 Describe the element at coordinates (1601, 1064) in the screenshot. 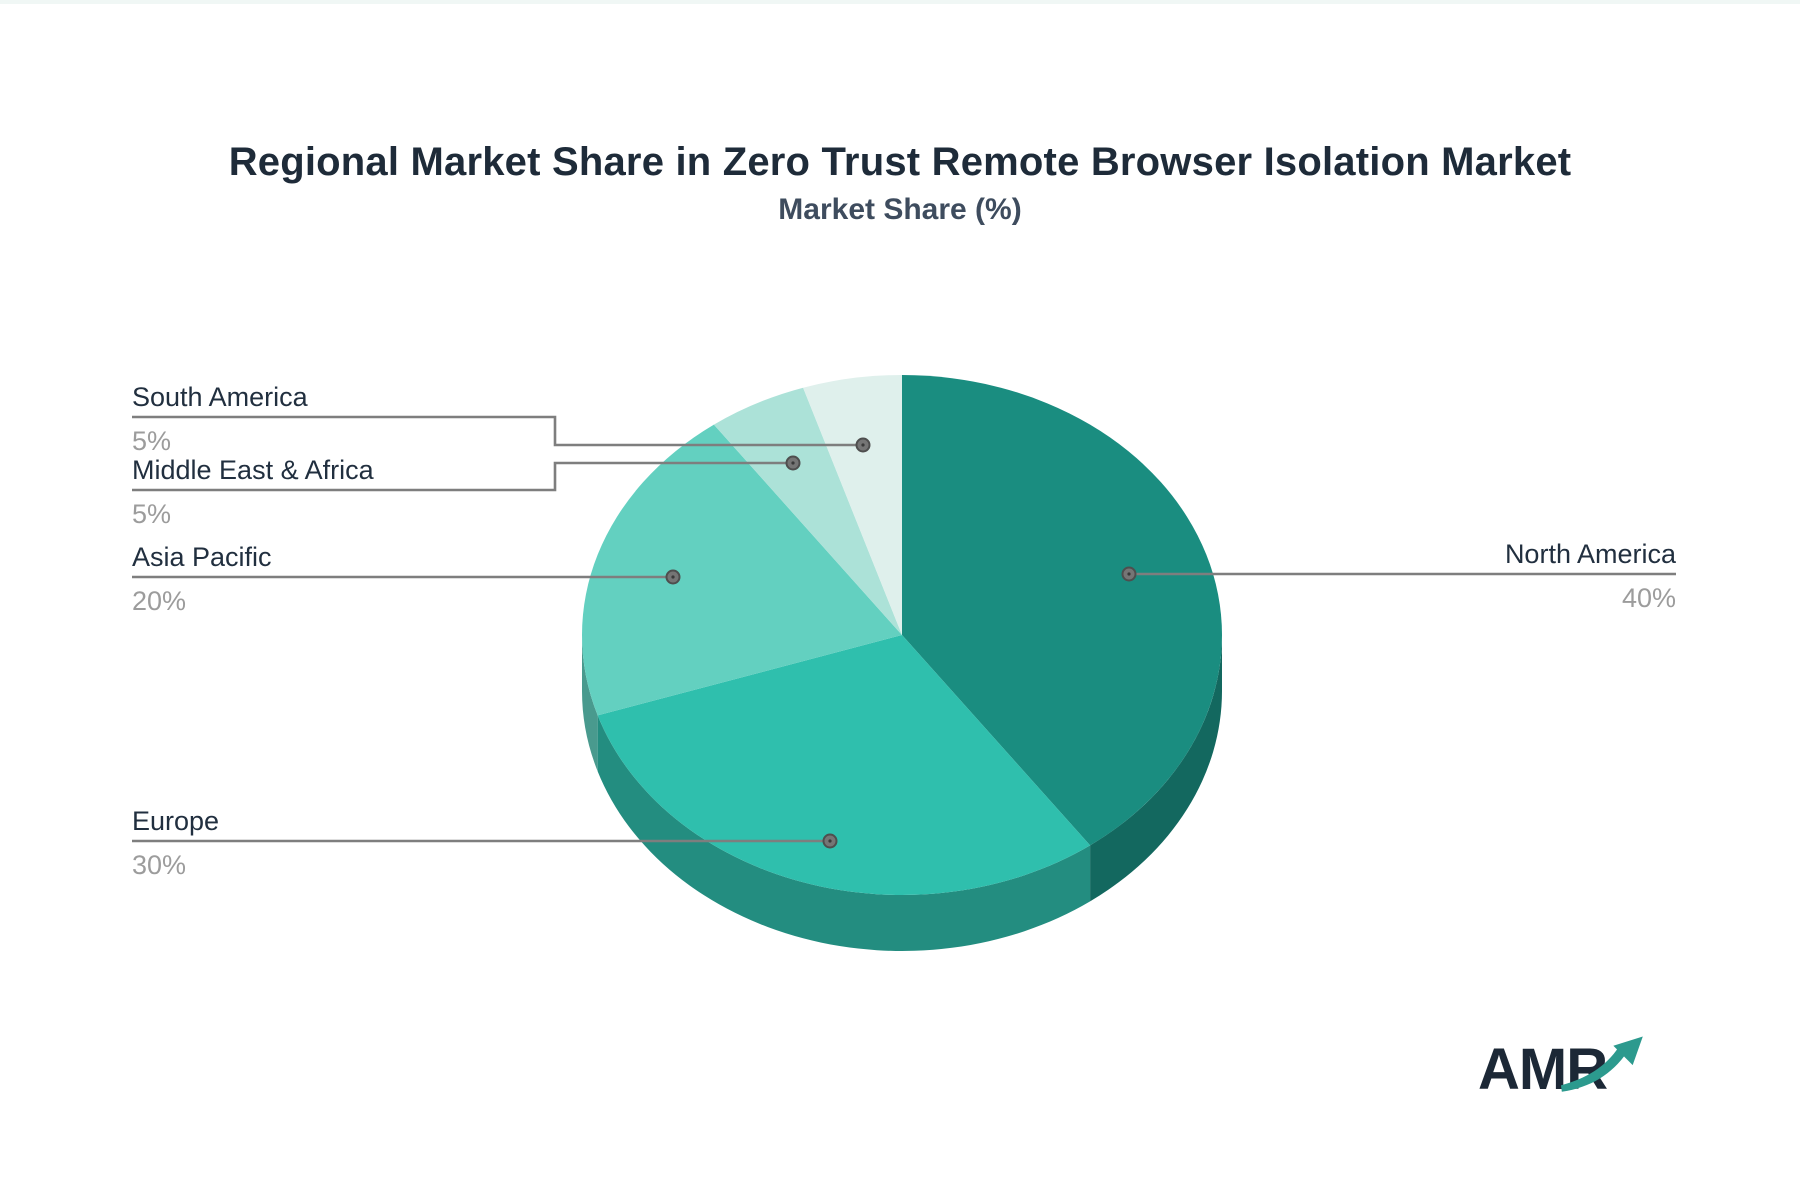

I see `logo-growth-arrow-icon` at that location.